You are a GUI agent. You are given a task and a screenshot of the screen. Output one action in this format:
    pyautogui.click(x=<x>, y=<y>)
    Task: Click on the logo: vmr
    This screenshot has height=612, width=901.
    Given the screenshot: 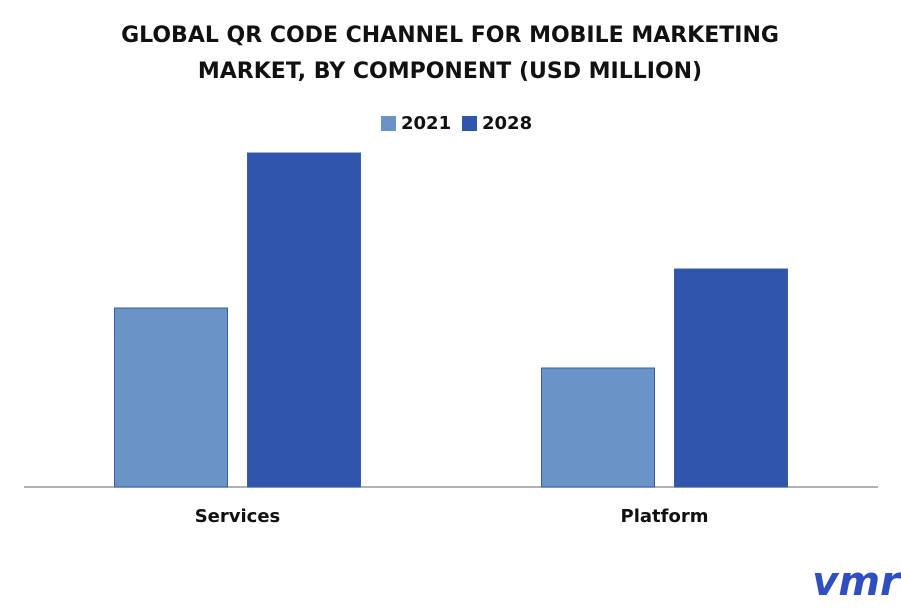 What is the action you would take?
    pyautogui.click(x=856, y=582)
    